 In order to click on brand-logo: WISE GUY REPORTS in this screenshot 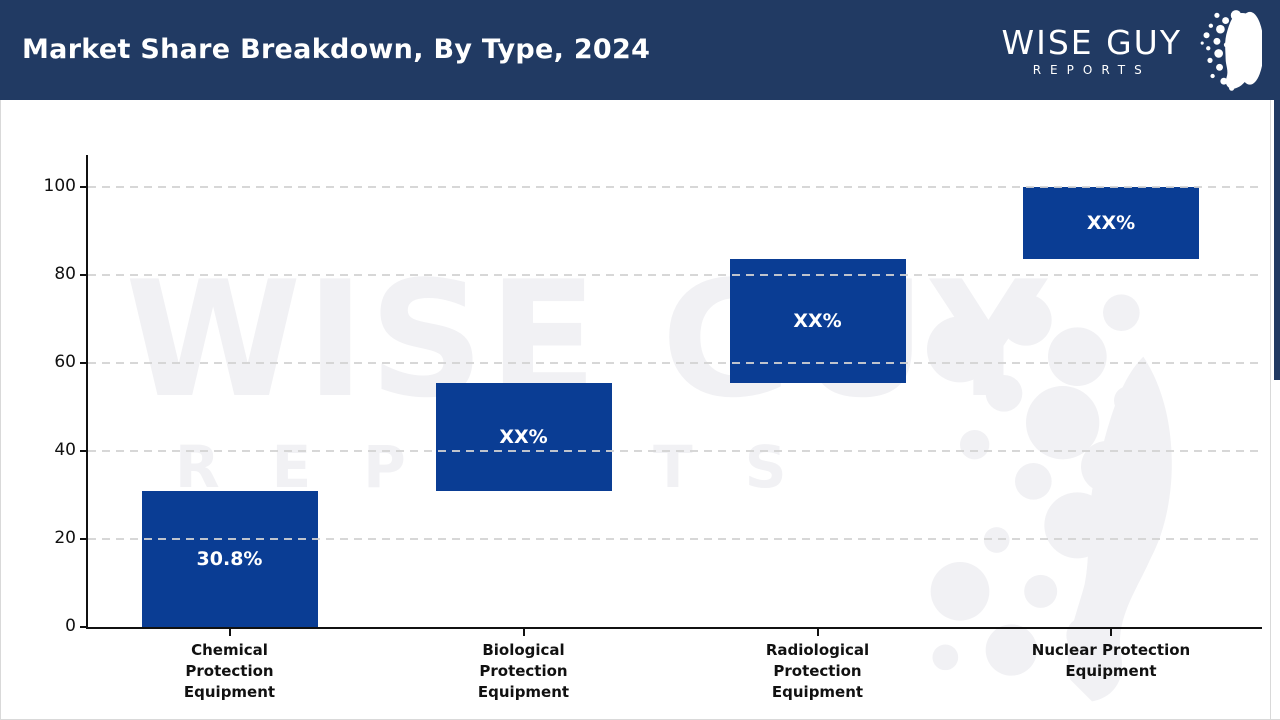, I will do `click(1131, 50)`.